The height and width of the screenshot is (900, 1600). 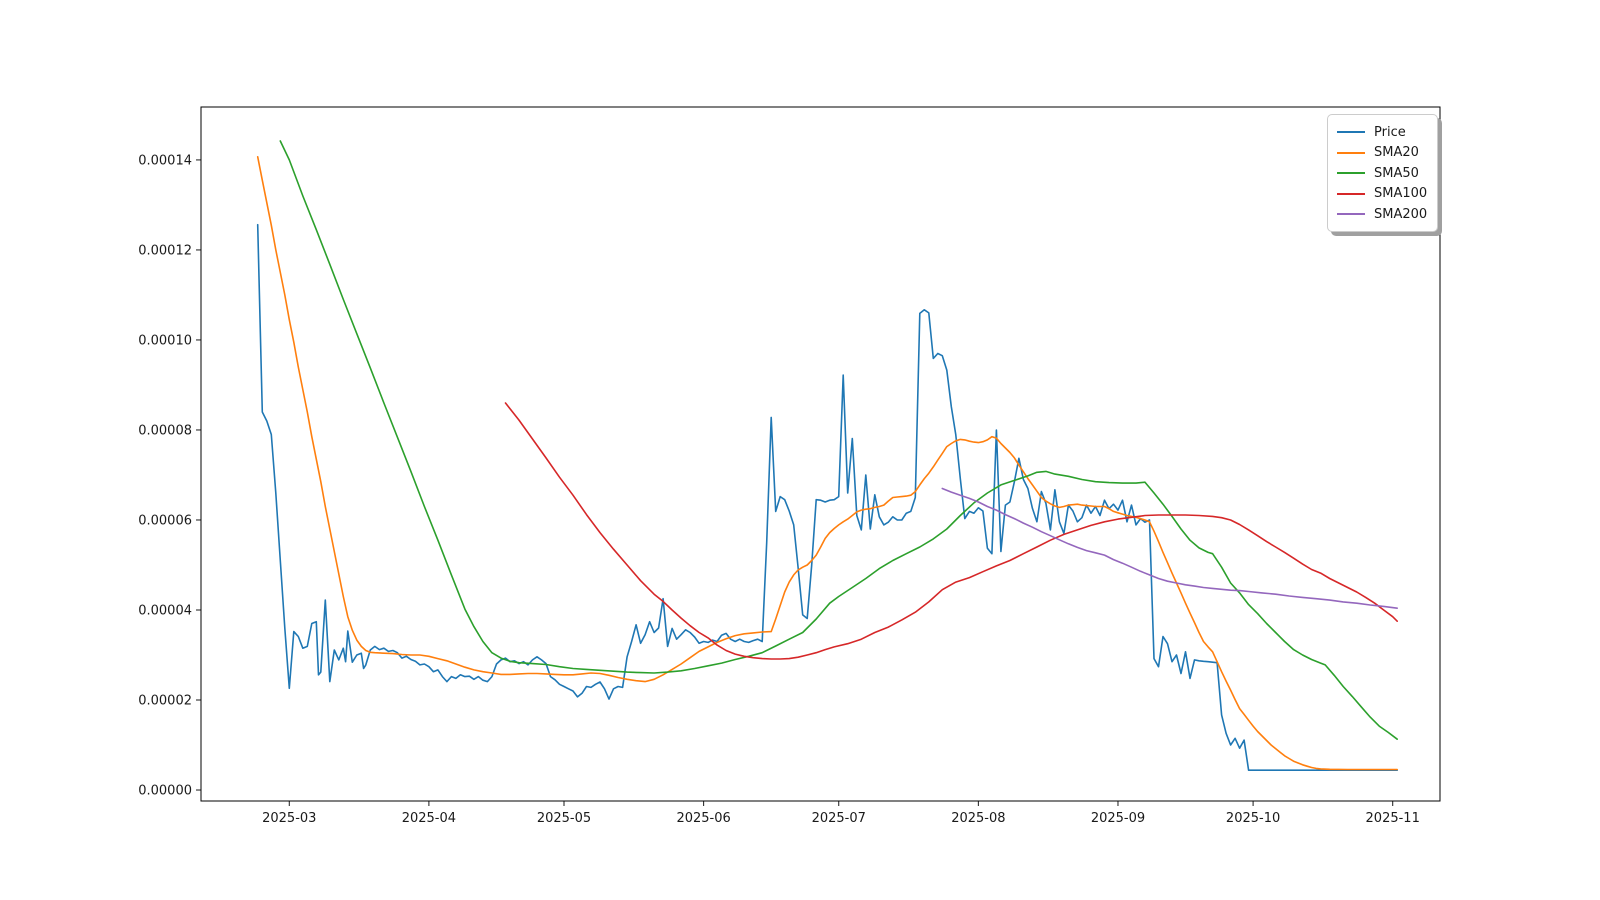 I want to click on x-tick-label: 2025-11, so click(x=1393, y=818).